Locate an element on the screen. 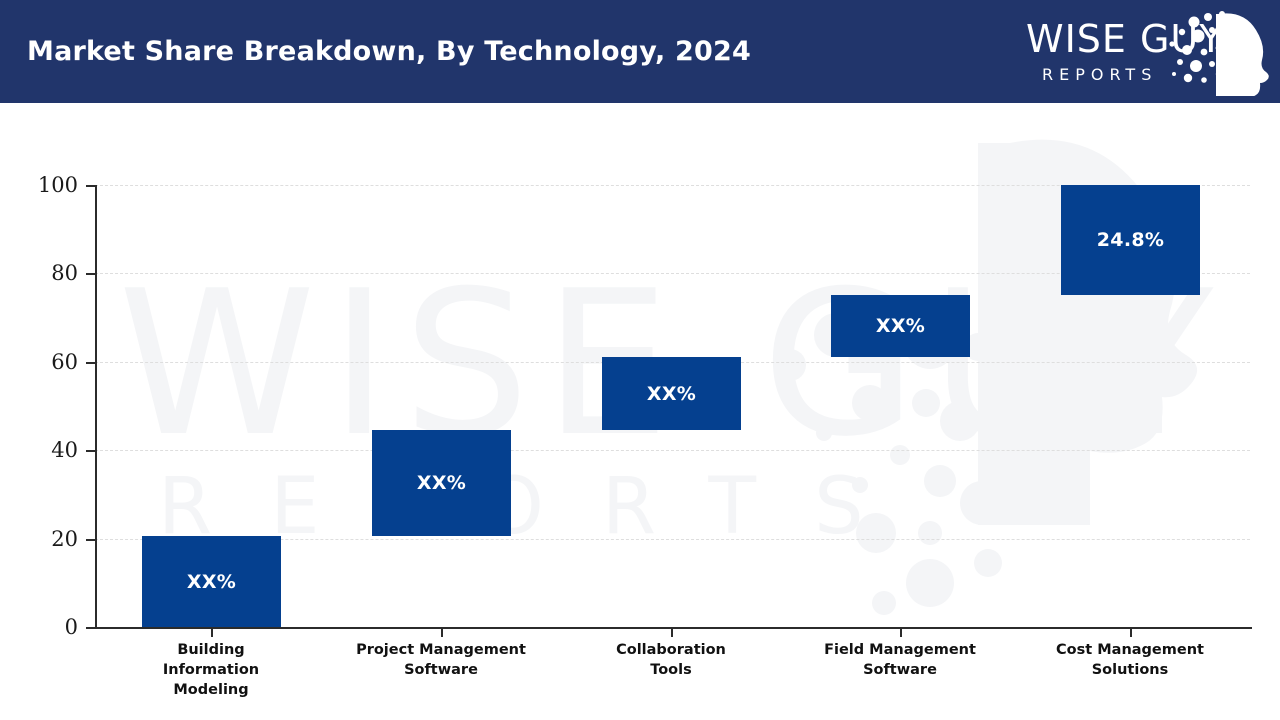  y-tick-label-0: 0 is located at coordinates (71, 627).